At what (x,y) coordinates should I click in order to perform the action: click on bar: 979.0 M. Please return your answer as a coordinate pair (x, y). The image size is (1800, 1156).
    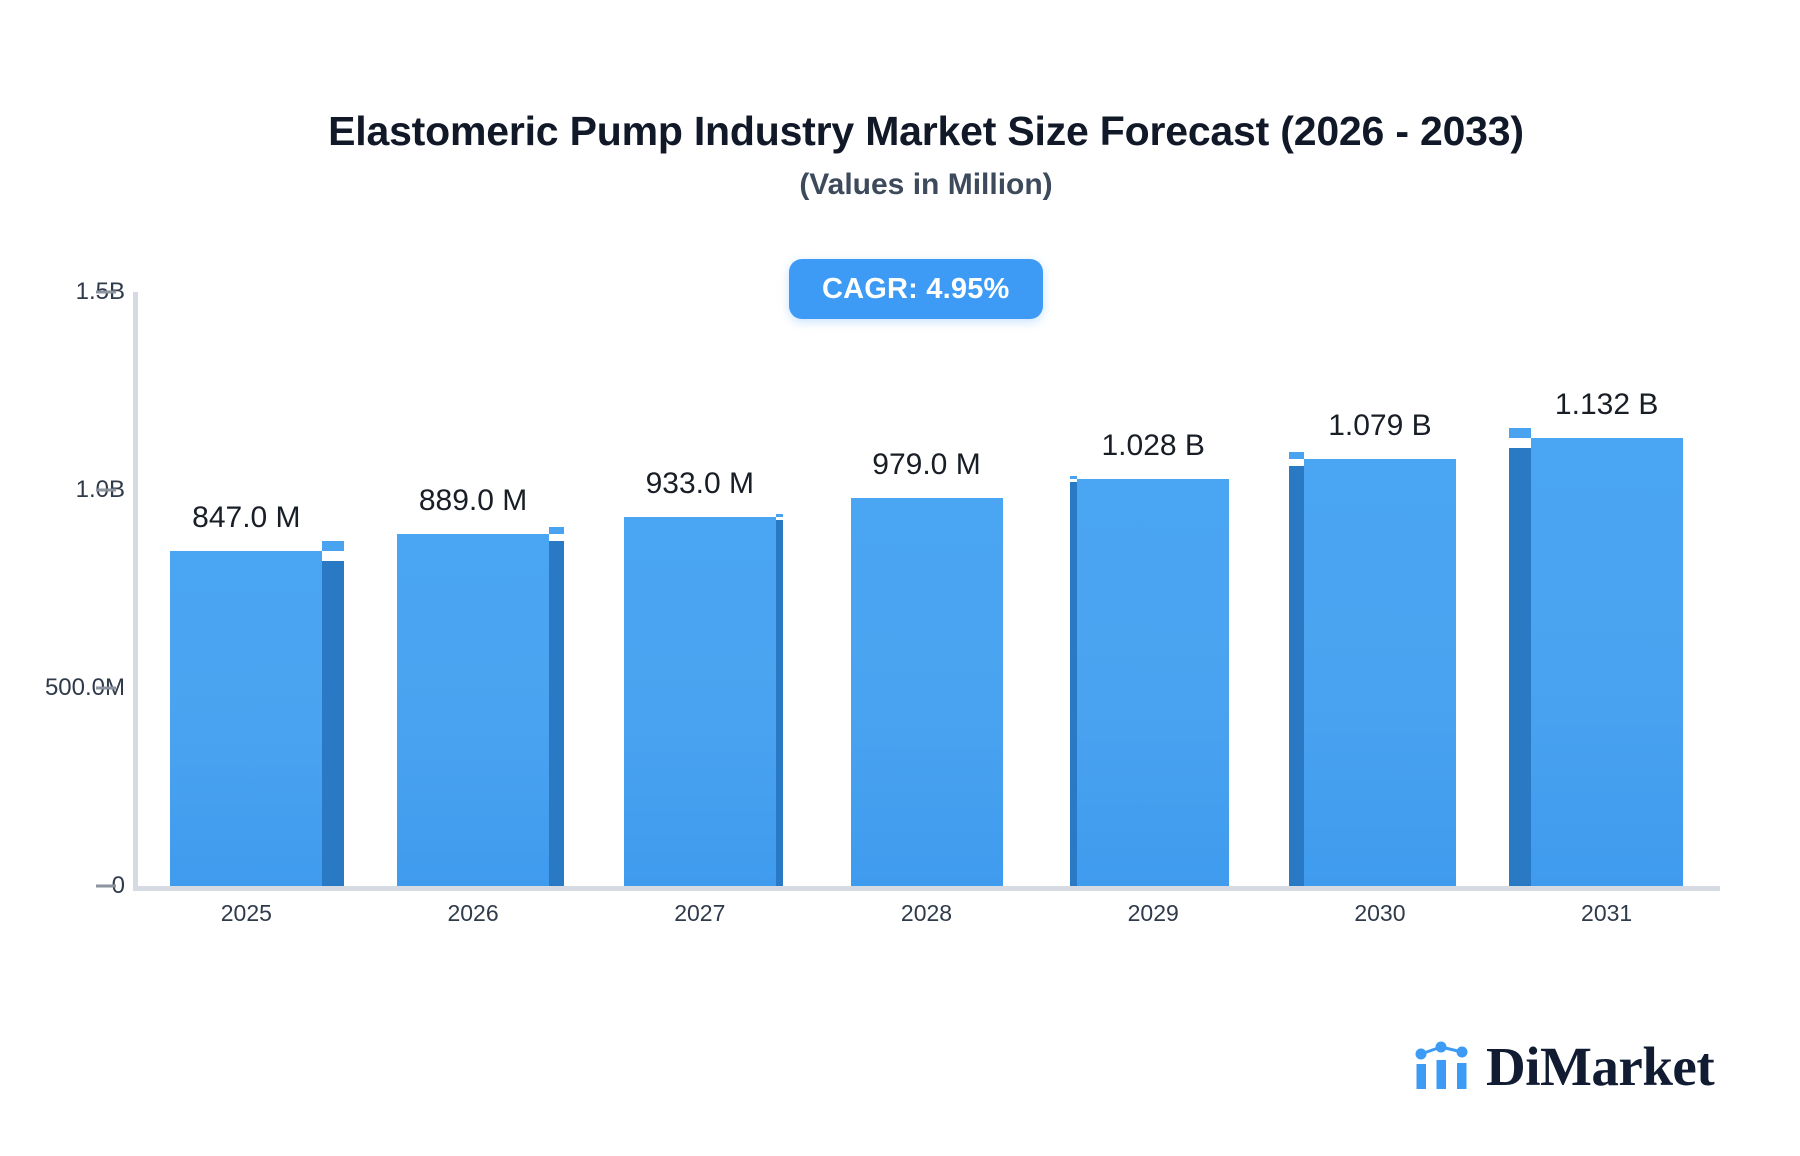
    Looking at the image, I should click on (926, 667).